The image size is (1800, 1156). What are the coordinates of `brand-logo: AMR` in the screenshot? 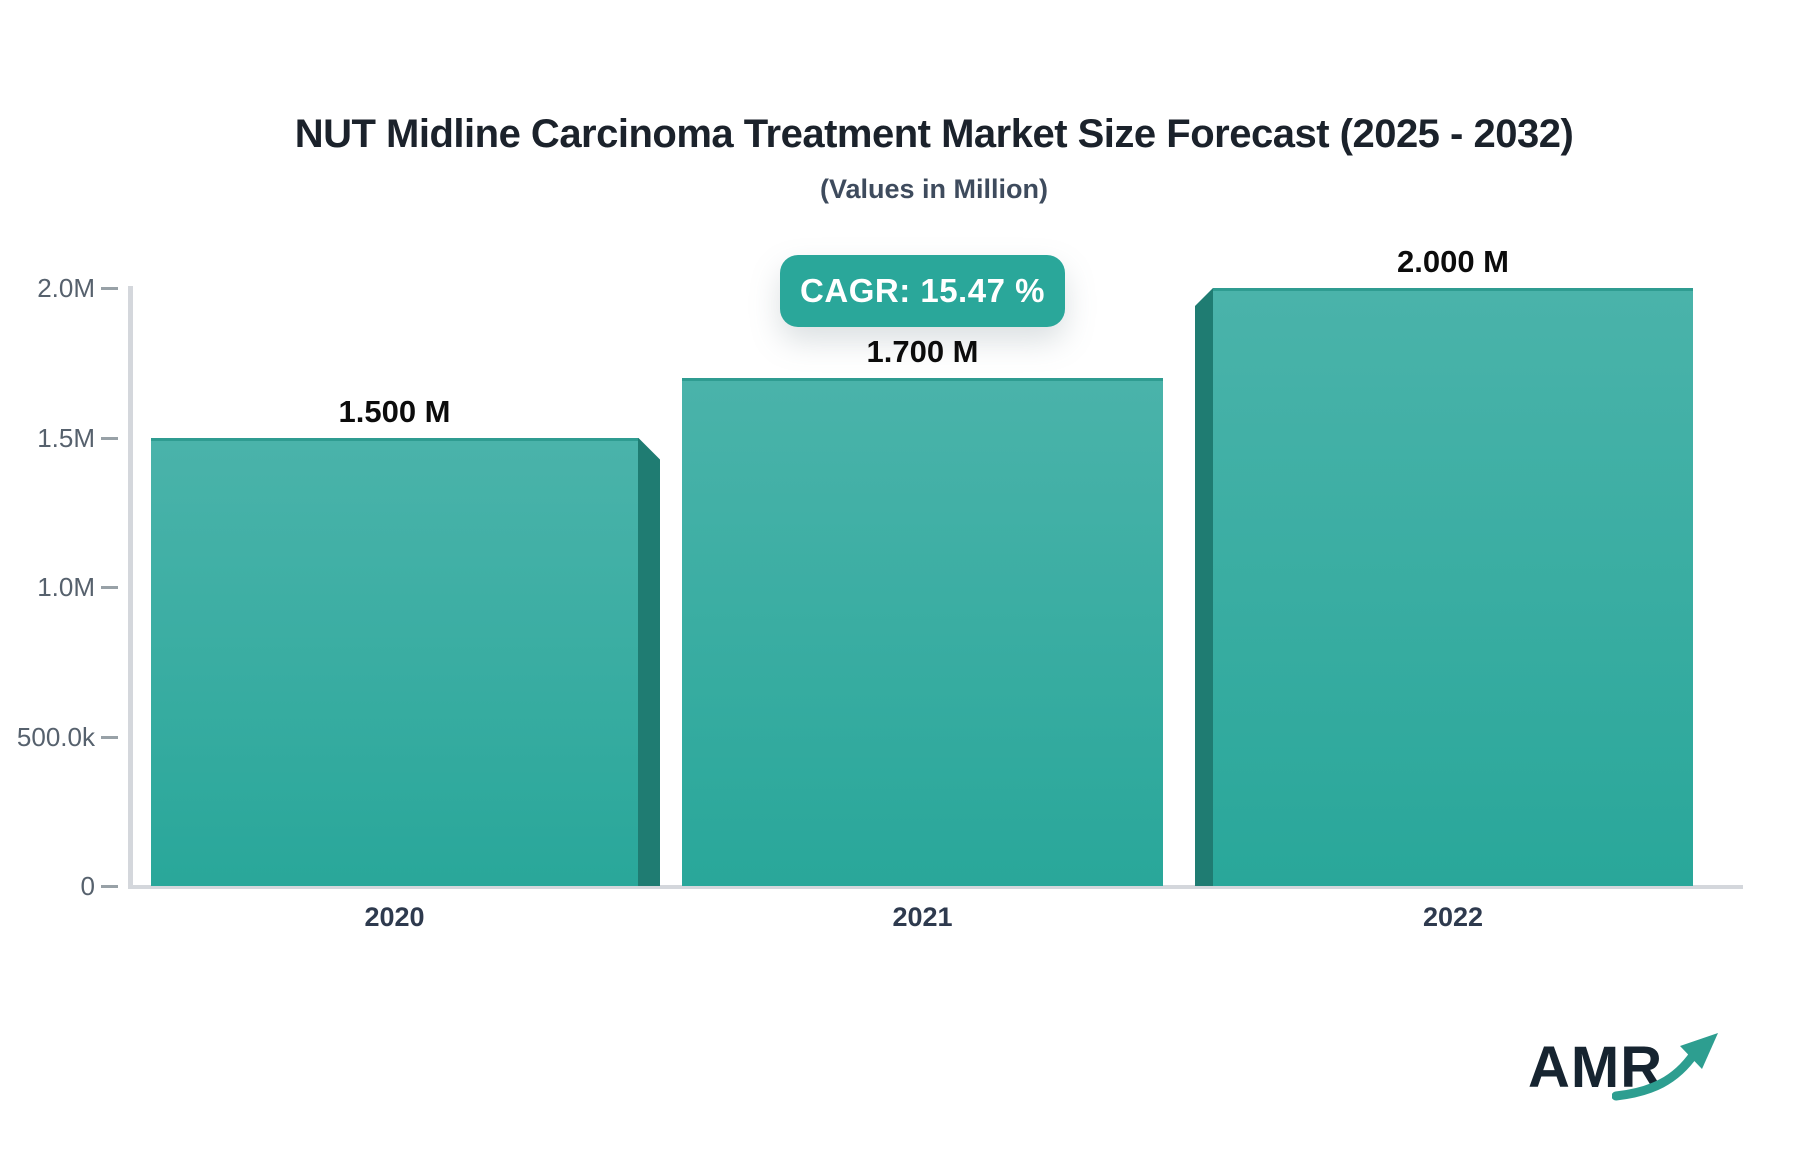 It's located at (1628, 1073).